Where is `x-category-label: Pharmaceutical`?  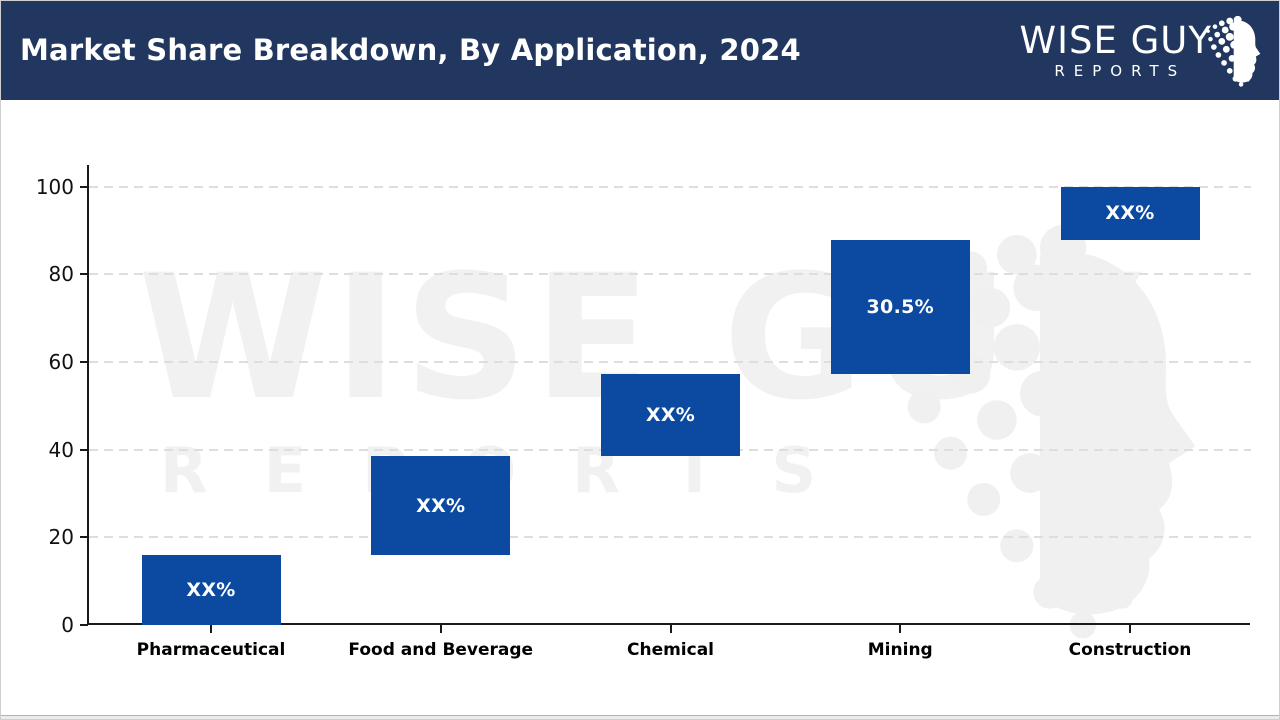
x-category-label: Pharmaceutical is located at coordinates (211, 650).